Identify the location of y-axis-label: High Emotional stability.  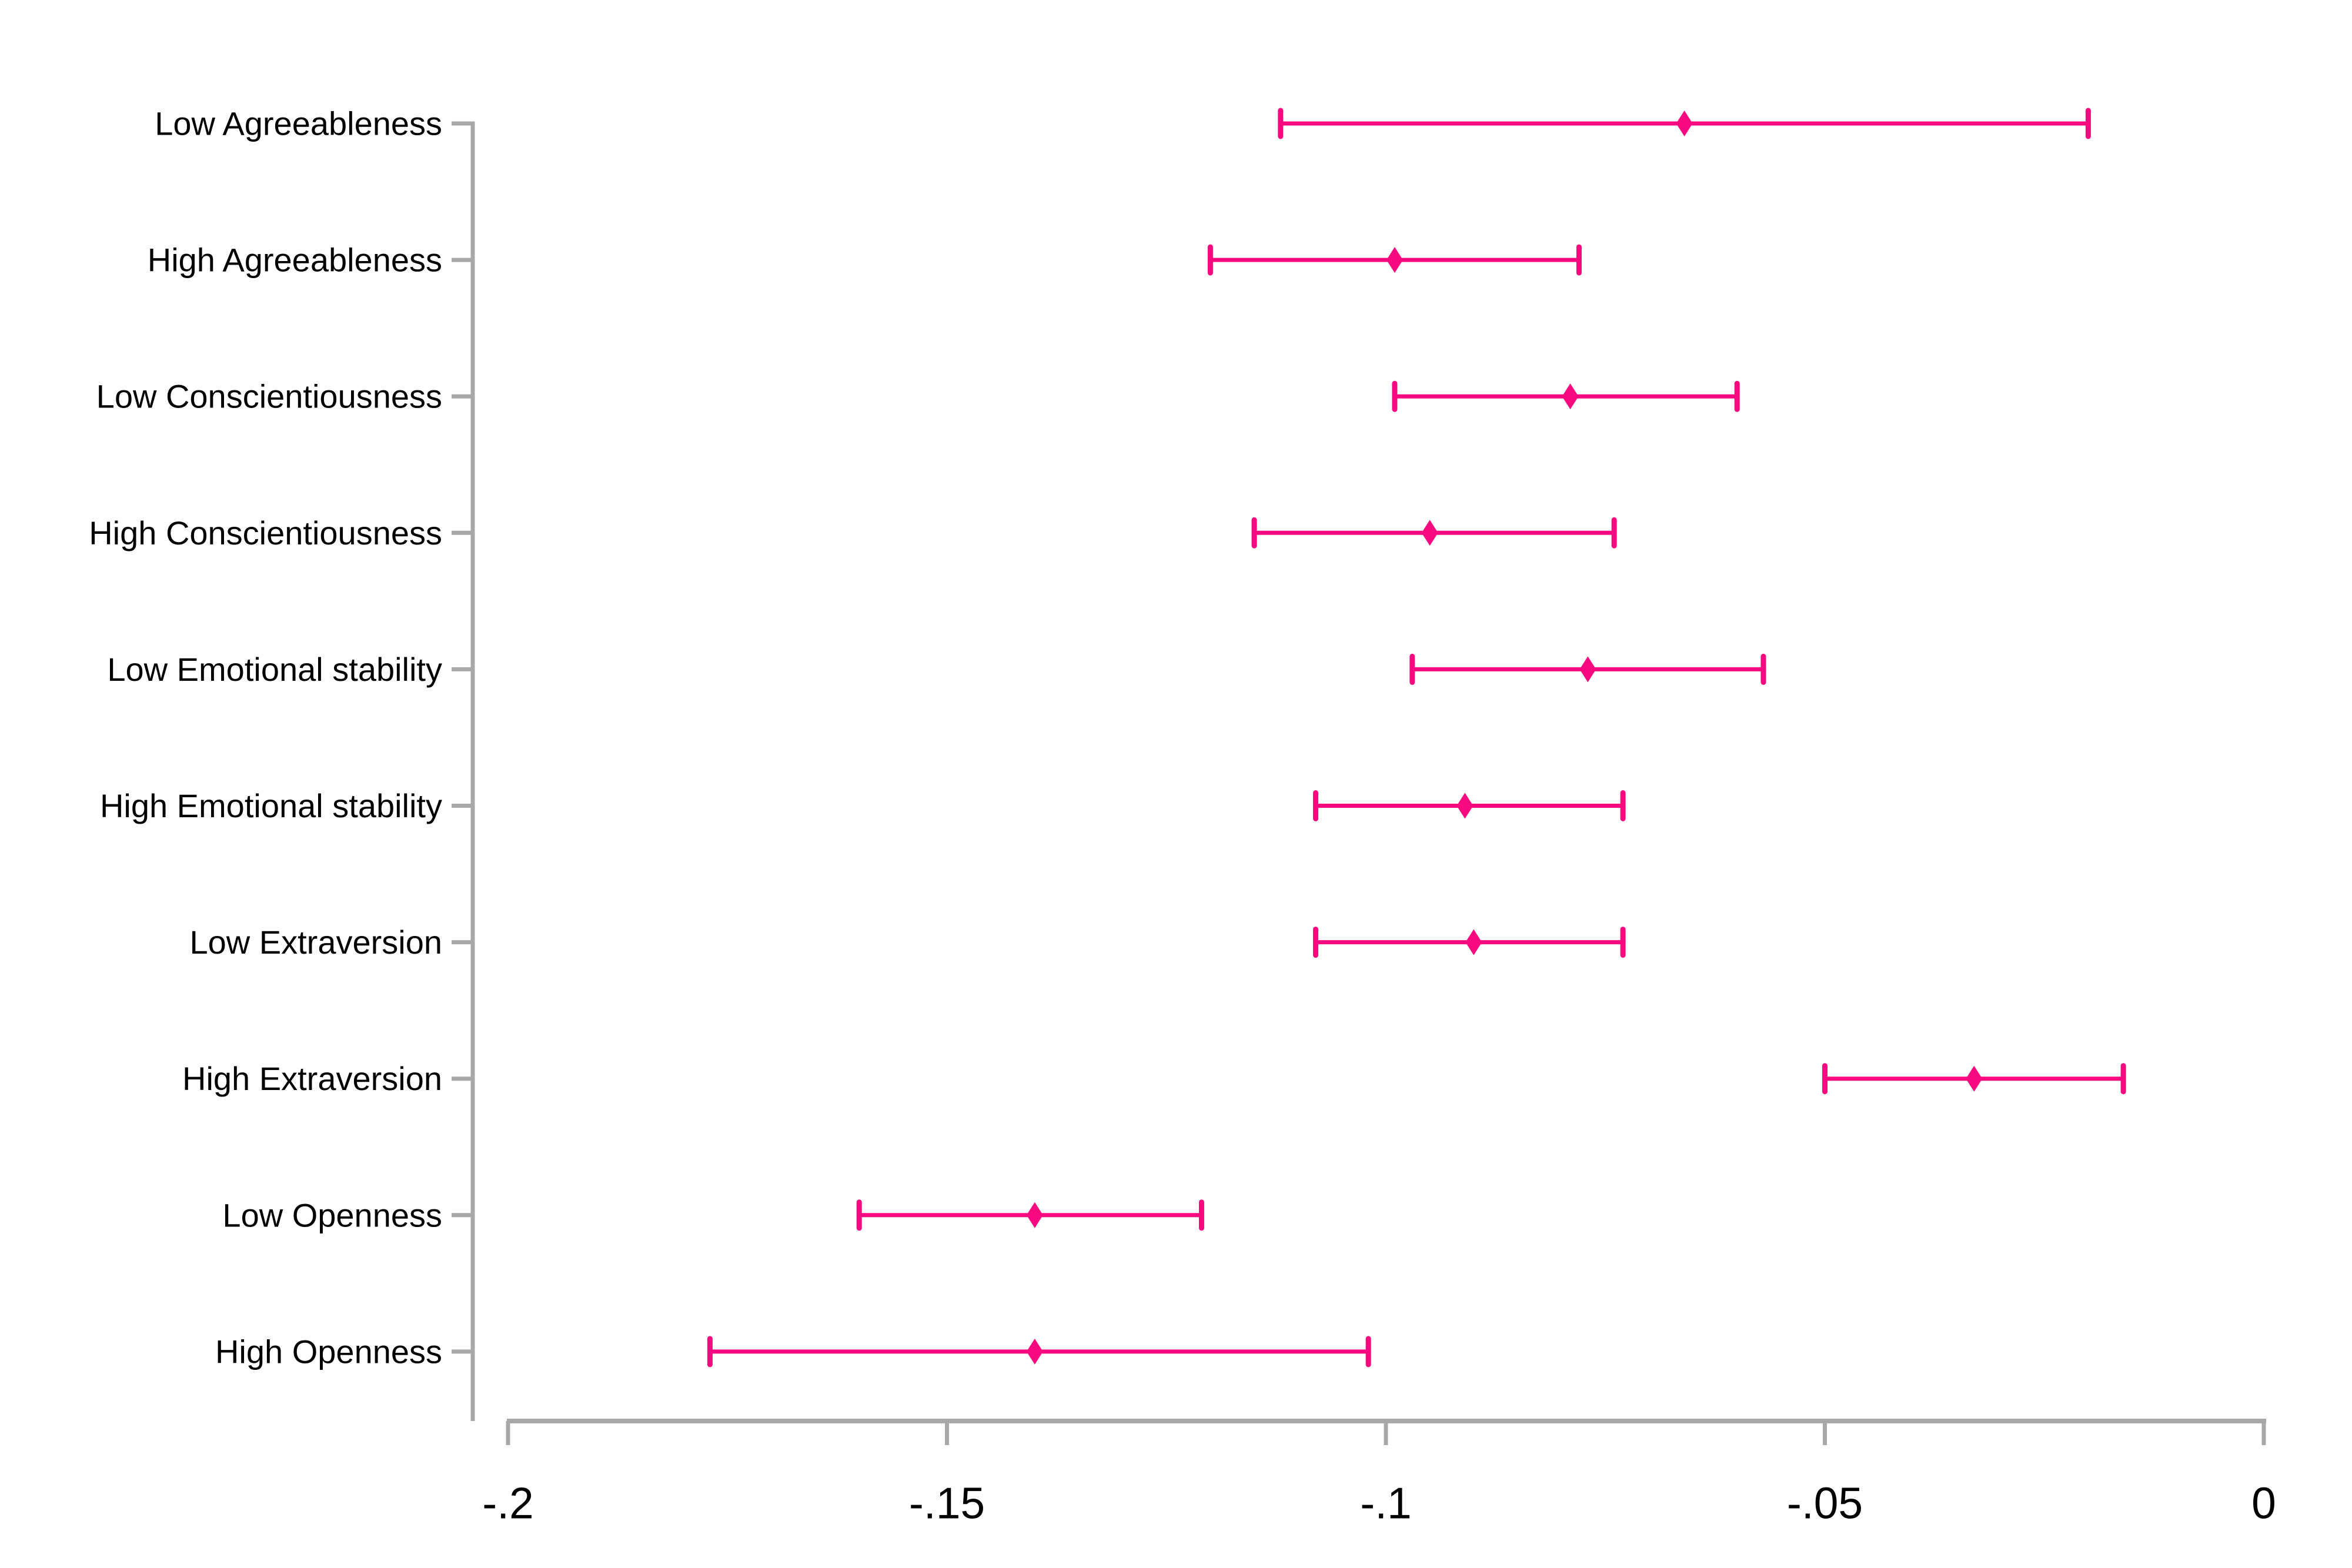
(271, 806).